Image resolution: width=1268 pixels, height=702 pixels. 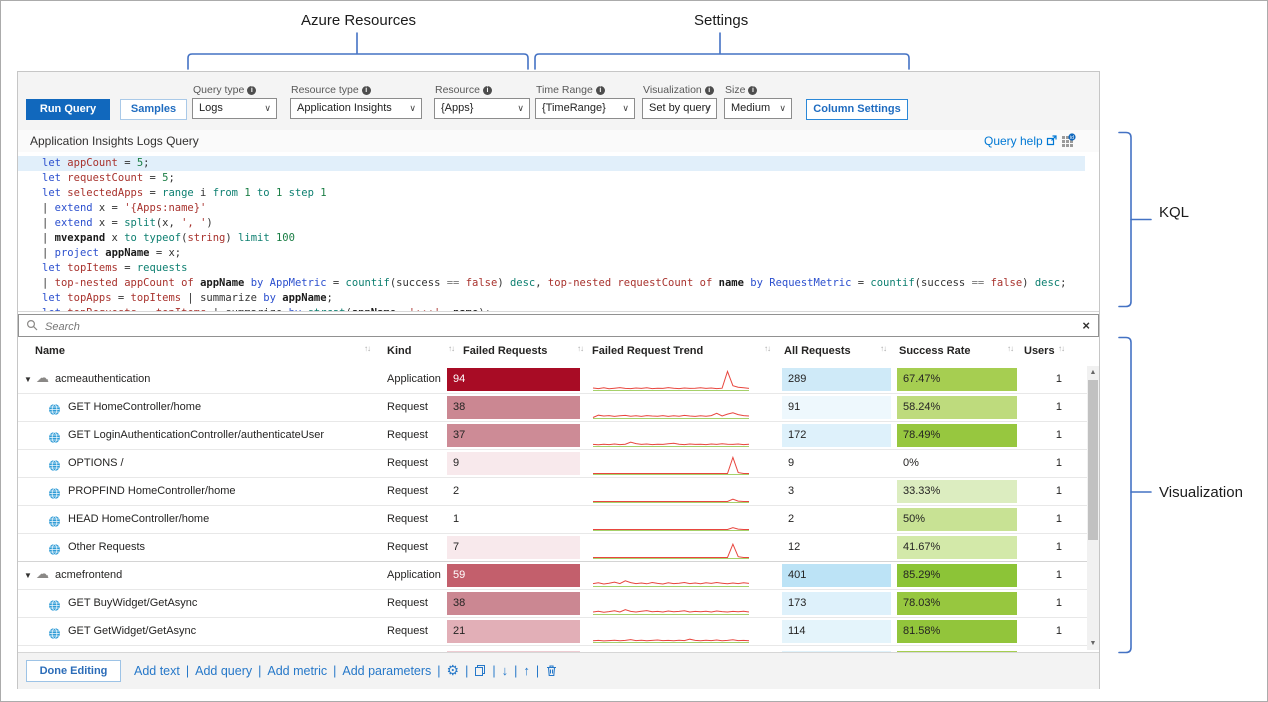 What do you see at coordinates (791, 491) in the screenshot?
I see `all-requests-cell: 3` at bounding box center [791, 491].